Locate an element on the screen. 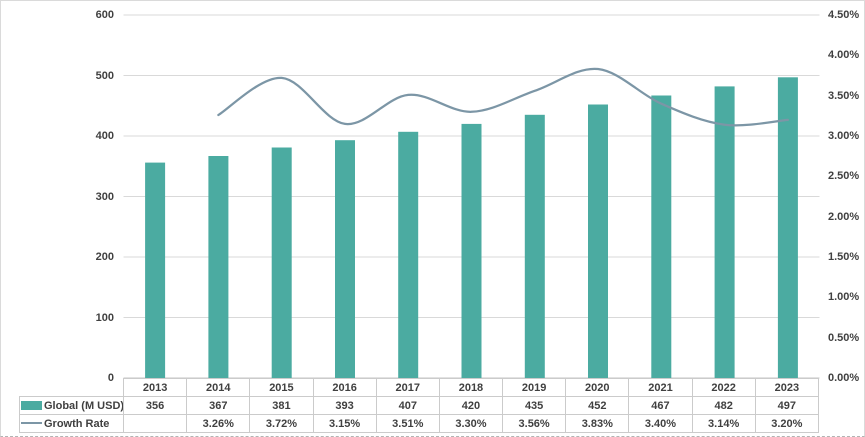 The width and height of the screenshot is (865, 437). year-header-2022: 2022 is located at coordinates (723, 387).